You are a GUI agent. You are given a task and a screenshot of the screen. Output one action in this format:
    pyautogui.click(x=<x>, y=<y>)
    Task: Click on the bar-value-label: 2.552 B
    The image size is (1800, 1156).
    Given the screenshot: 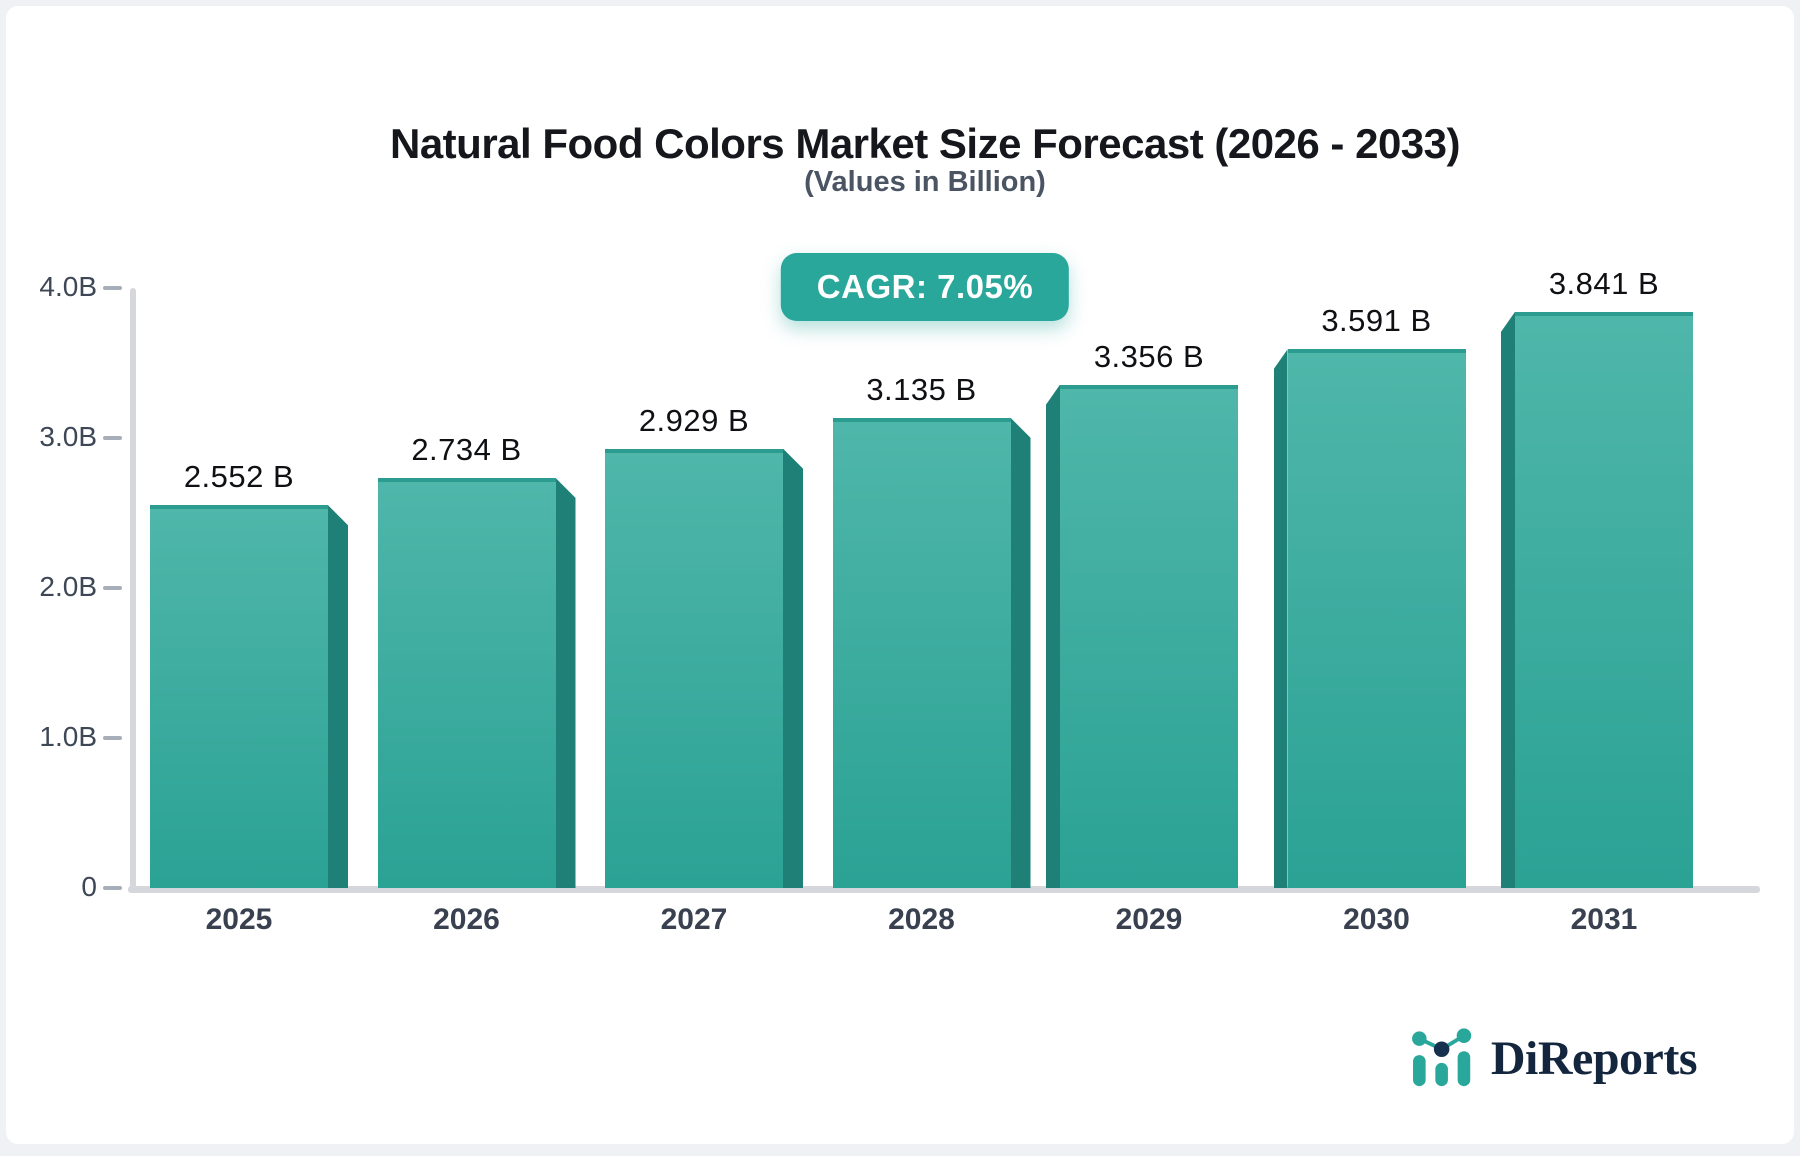 What is the action you would take?
    pyautogui.click(x=239, y=477)
    